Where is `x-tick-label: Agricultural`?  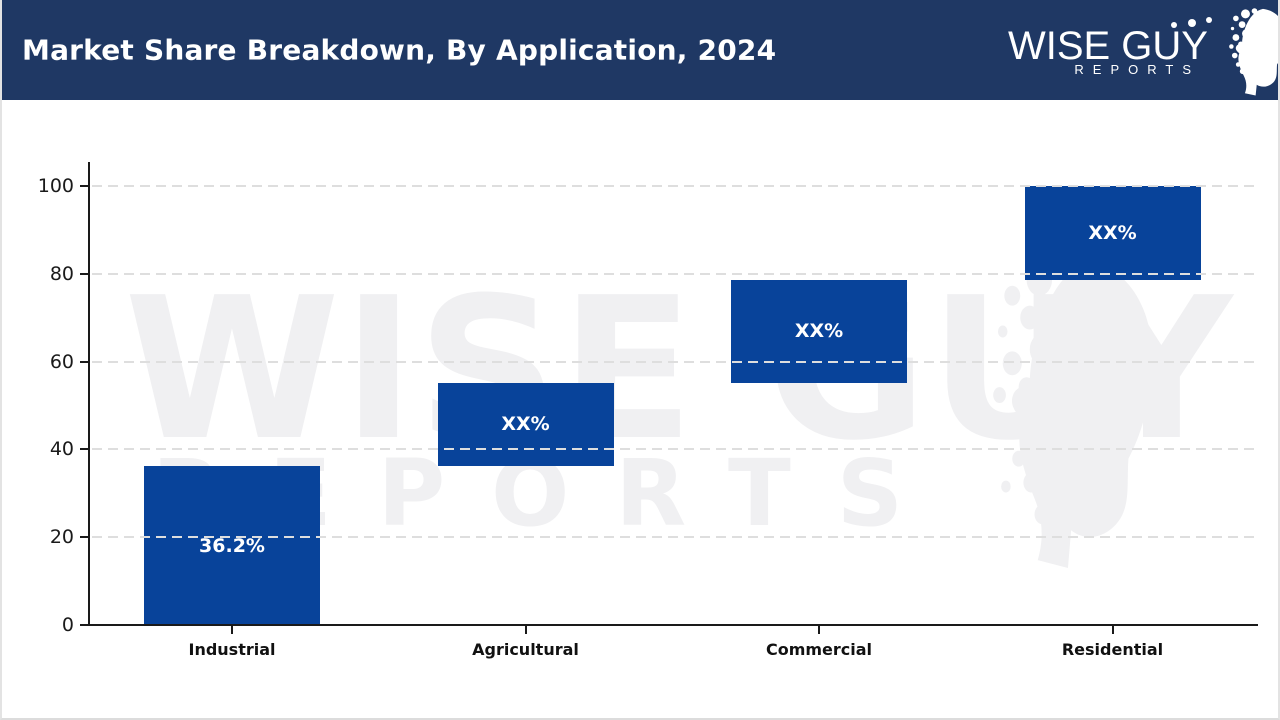 x-tick-label: Agricultural is located at coordinates (525, 649).